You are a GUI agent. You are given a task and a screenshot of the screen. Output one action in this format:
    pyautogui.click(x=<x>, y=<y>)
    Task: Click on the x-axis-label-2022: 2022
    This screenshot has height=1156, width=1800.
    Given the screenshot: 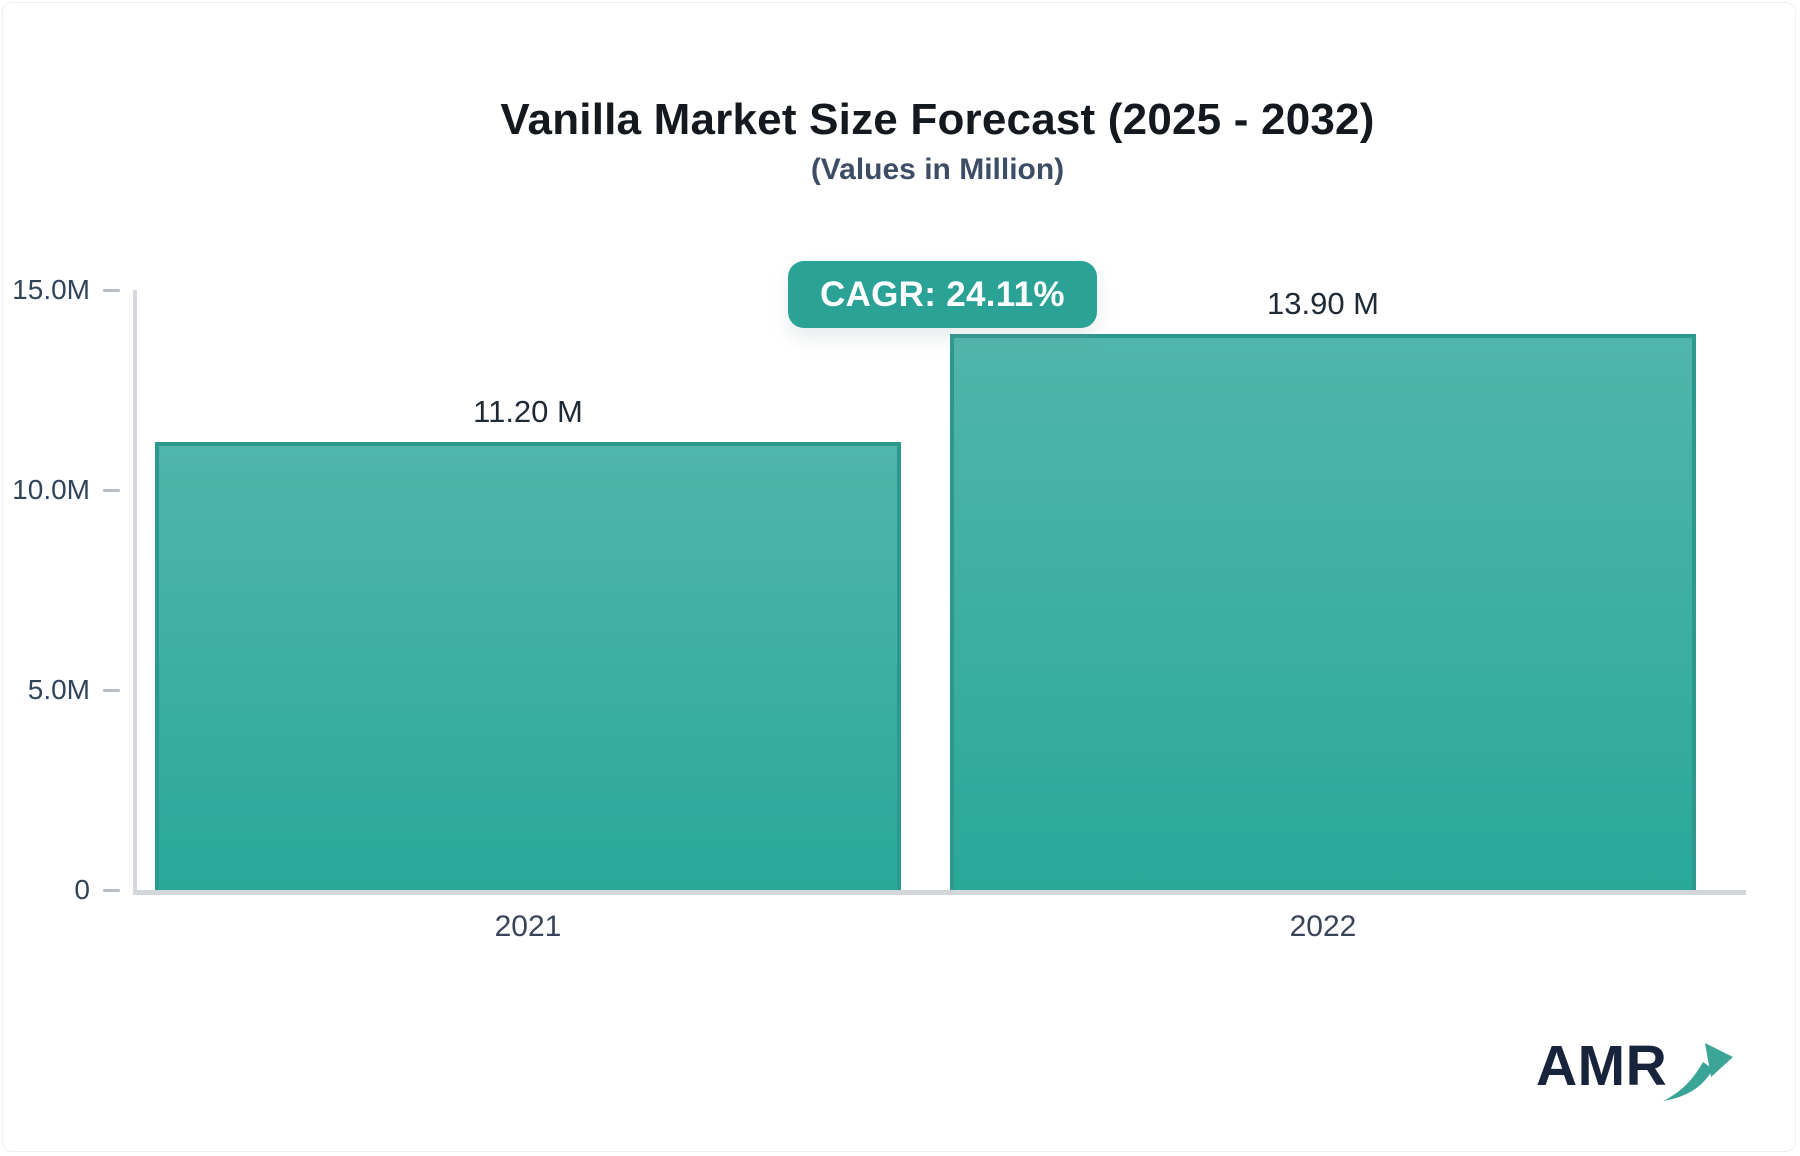 What is the action you would take?
    pyautogui.click(x=1323, y=926)
    